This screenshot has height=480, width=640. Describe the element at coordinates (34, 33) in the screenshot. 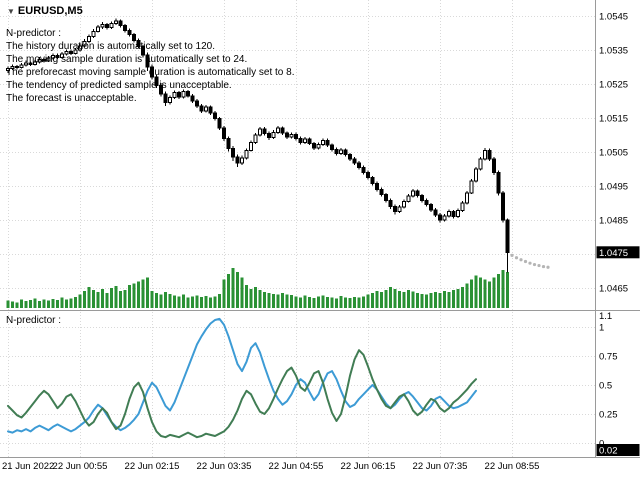

I see `comment-line: N-predictor :` at that location.